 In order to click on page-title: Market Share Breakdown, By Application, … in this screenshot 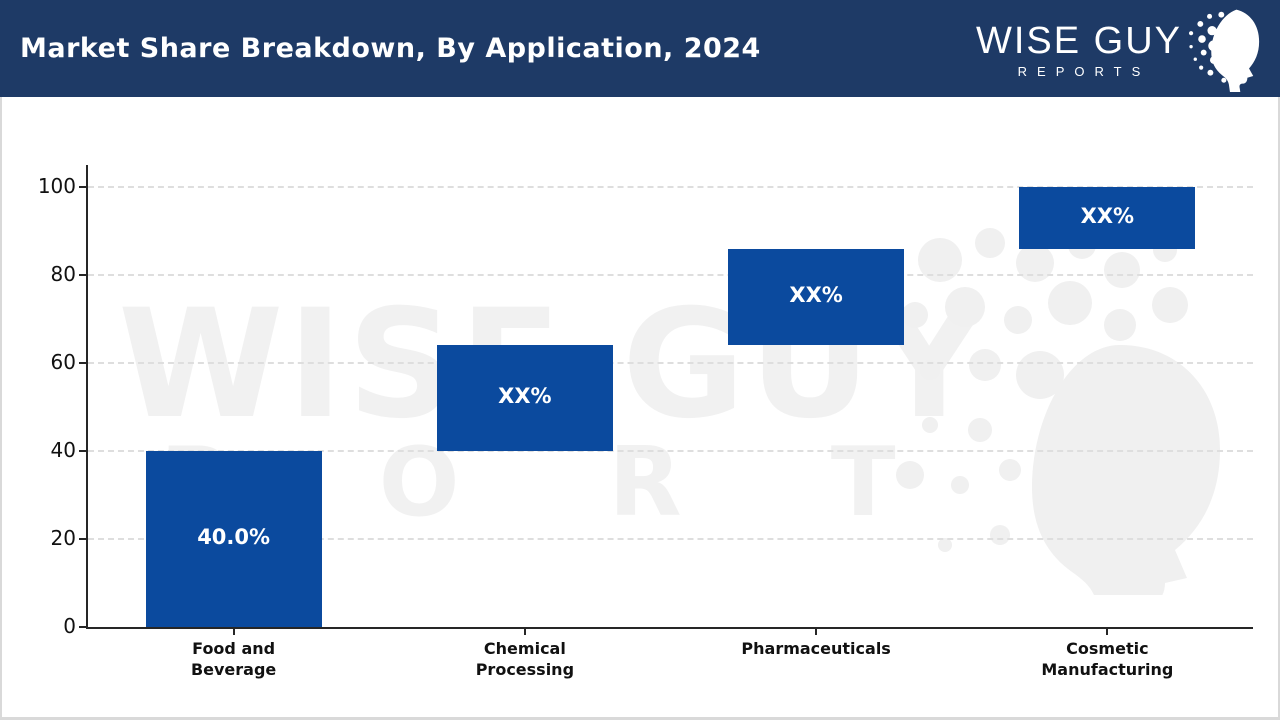, I will do `click(390, 48)`.